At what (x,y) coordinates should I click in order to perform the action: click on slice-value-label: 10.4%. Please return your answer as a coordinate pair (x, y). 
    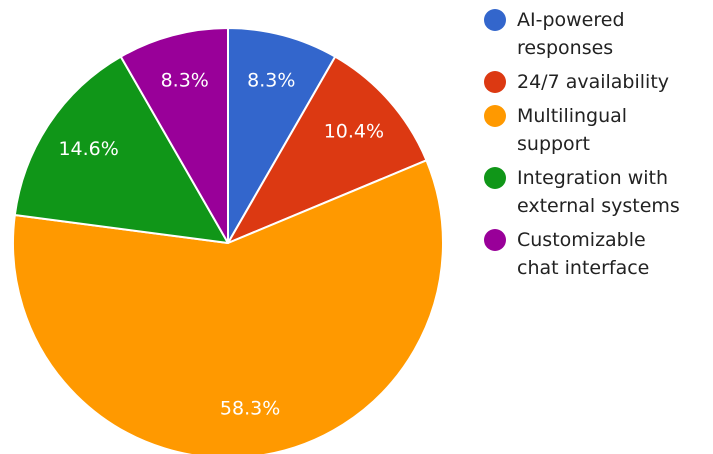
    Looking at the image, I should click on (354, 132).